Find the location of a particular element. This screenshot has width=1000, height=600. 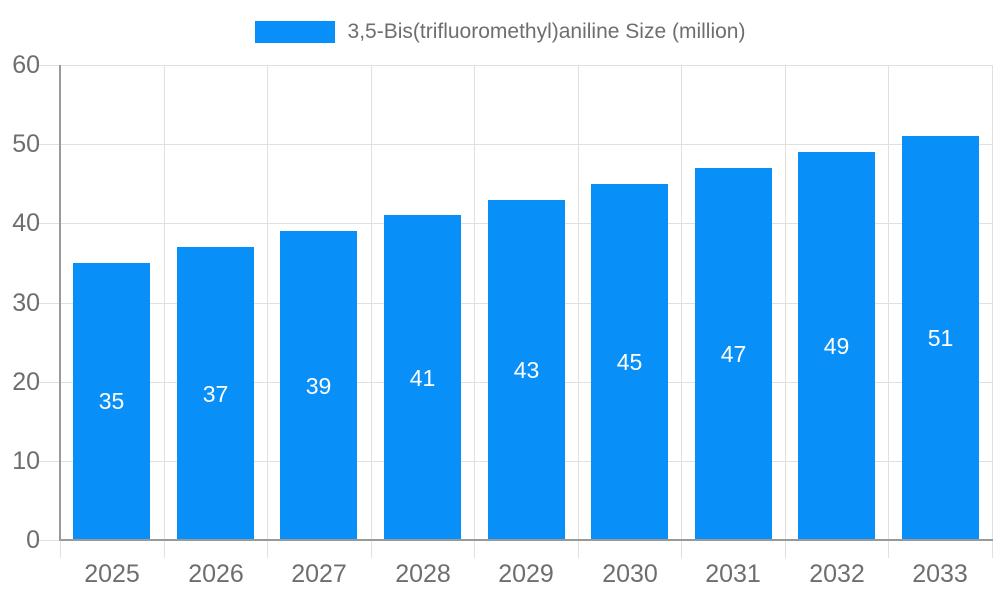

bar-2027 is located at coordinates (318, 385).